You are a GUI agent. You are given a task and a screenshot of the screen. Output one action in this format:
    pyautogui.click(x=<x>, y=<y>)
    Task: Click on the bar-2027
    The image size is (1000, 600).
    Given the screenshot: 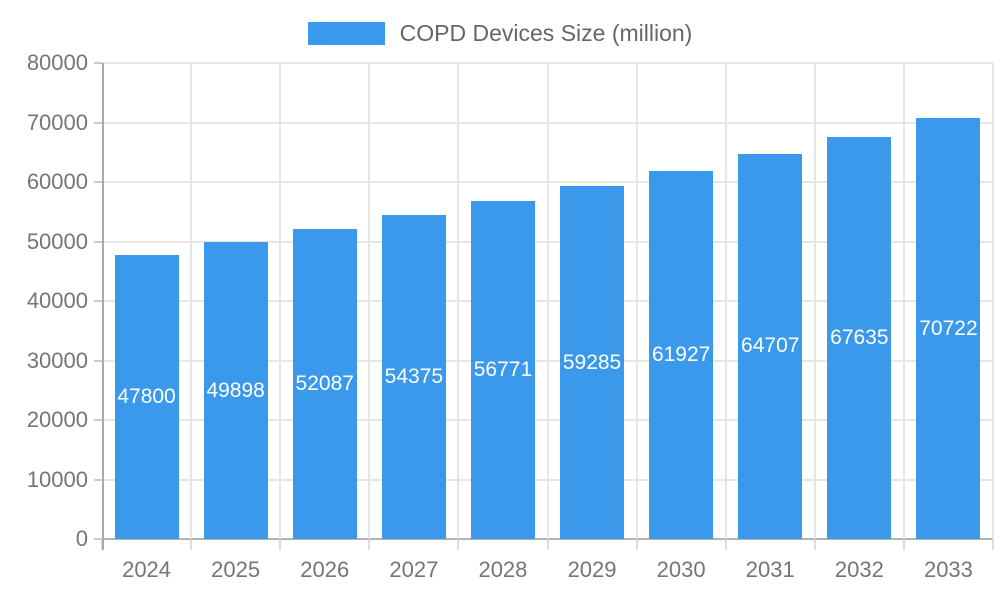 What is the action you would take?
    pyautogui.click(x=413, y=377)
    